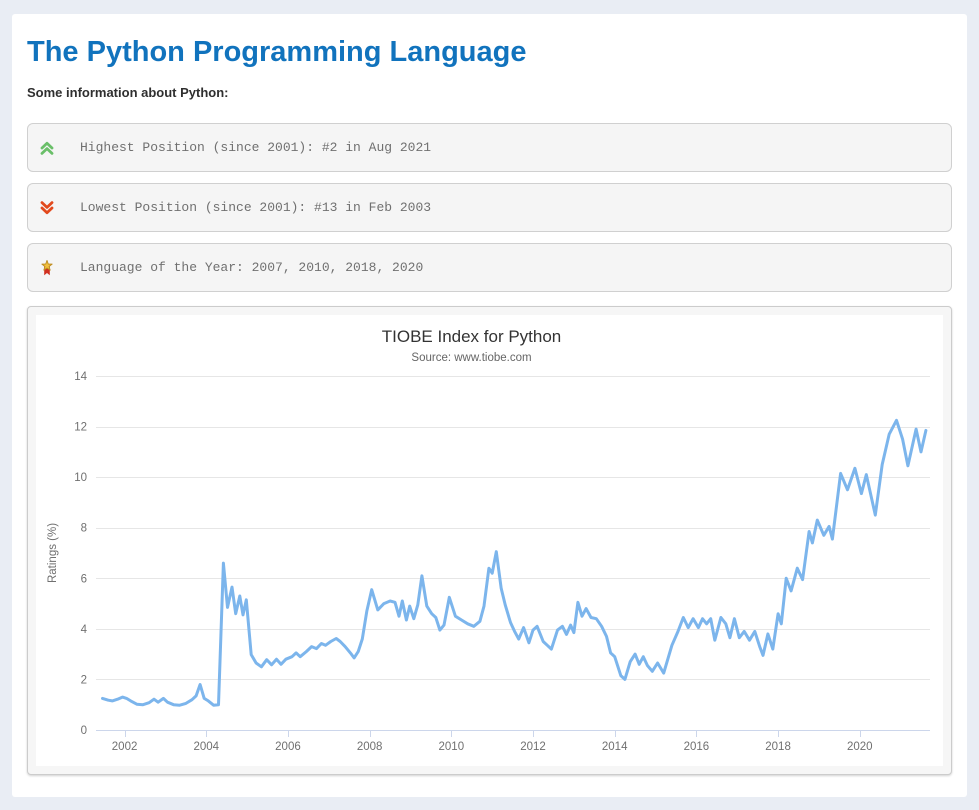  What do you see at coordinates (277, 52) in the screenshot?
I see `page-title: The Python Programming Language` at bounding box center [277, 52].